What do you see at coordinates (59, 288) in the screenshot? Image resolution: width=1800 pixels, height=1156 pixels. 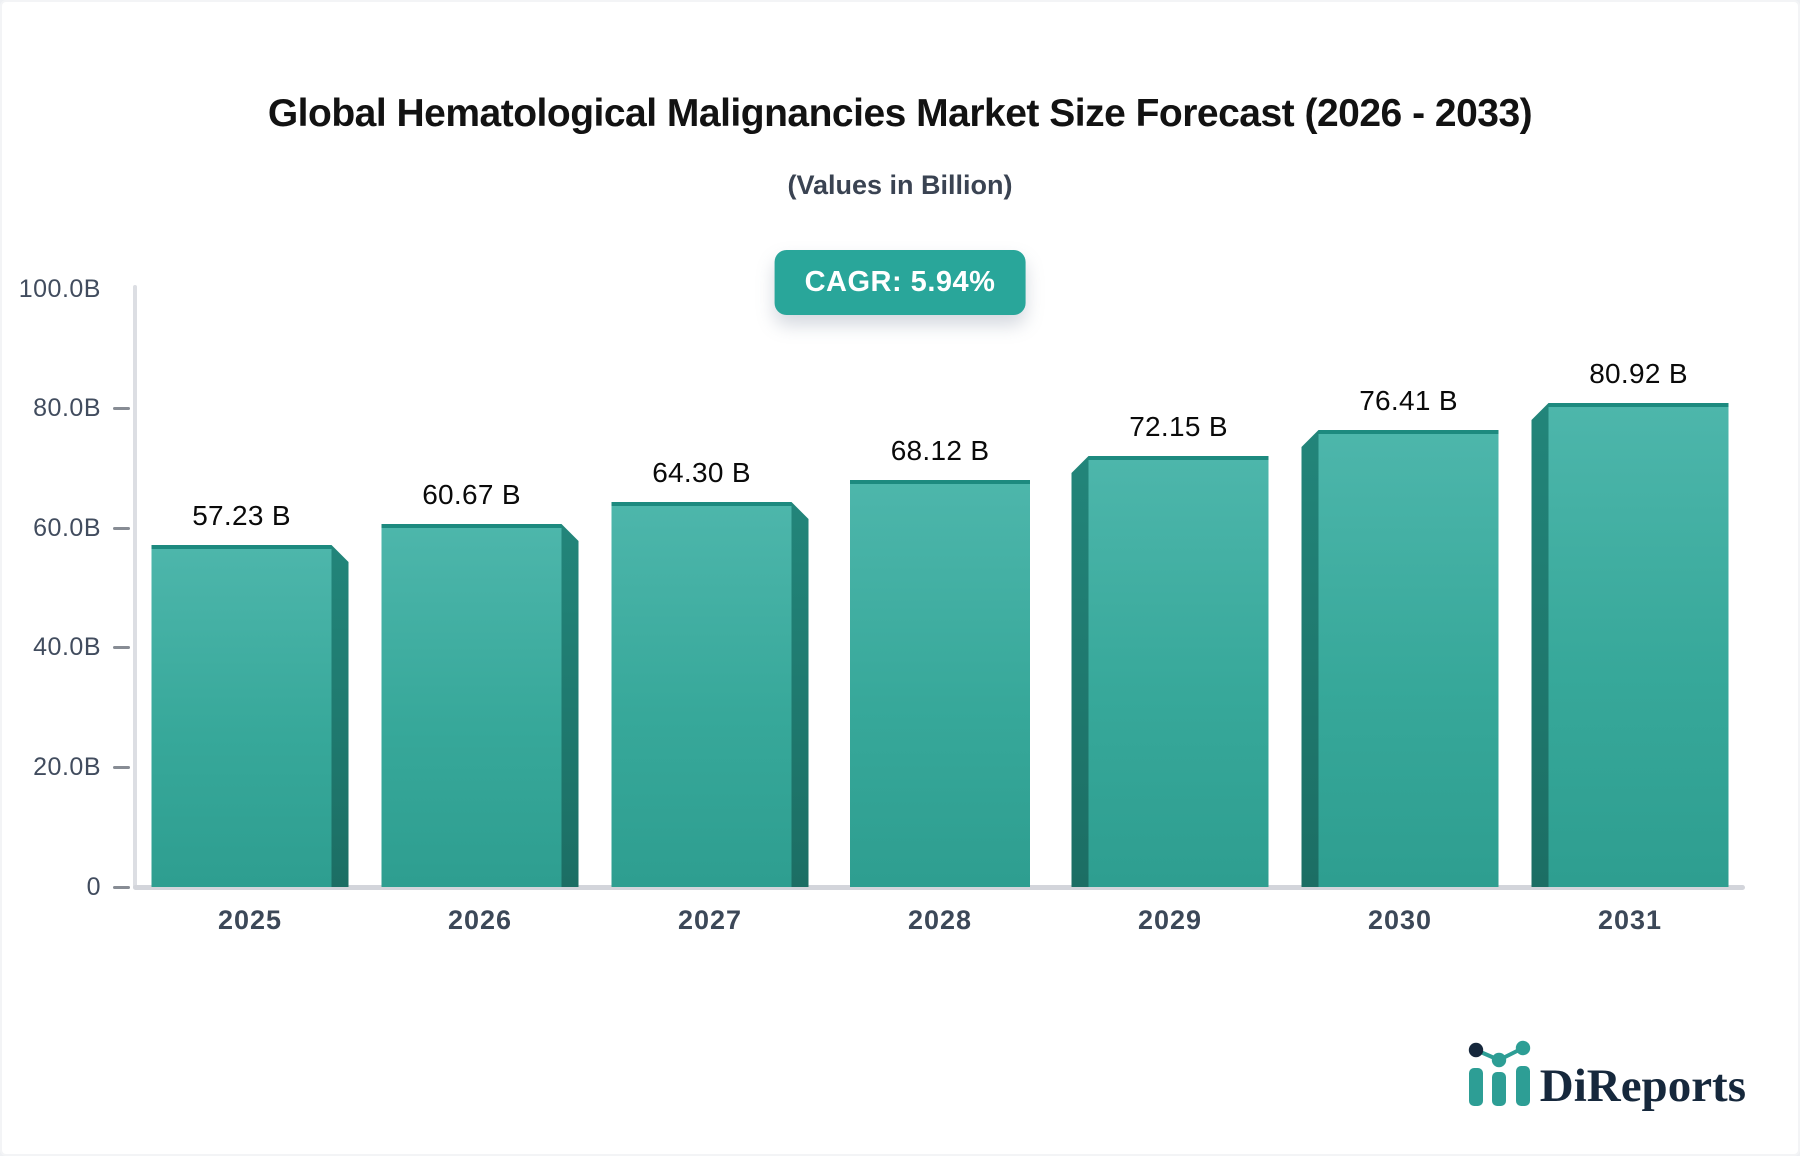 I see `y-tick-label: 100.0B` at bounding box center [59, 288].